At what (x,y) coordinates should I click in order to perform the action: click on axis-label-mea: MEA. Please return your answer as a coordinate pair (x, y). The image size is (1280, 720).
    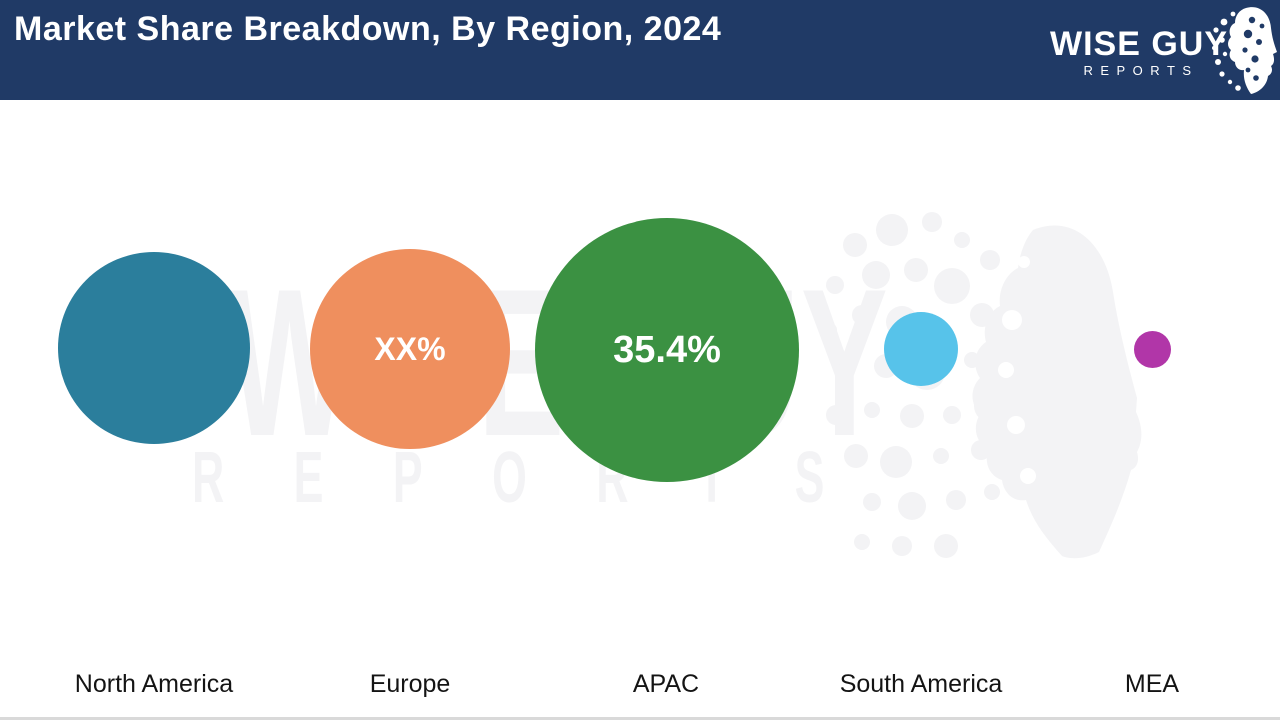
    Looking at the image, I should click on (1152, 684).